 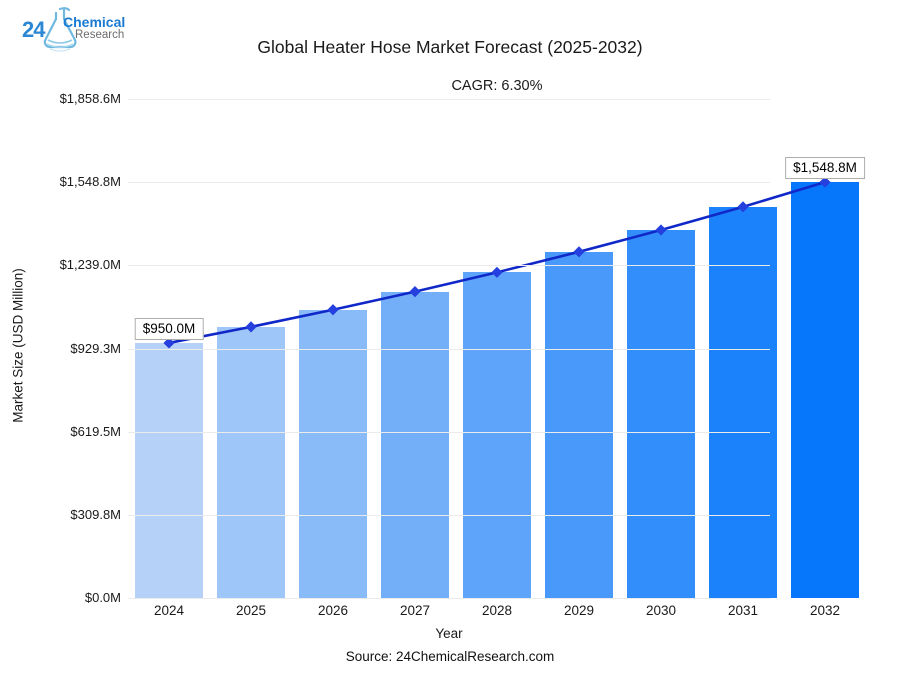 I want to click on x-tick-label: 2026, so click(x=333, y=610).